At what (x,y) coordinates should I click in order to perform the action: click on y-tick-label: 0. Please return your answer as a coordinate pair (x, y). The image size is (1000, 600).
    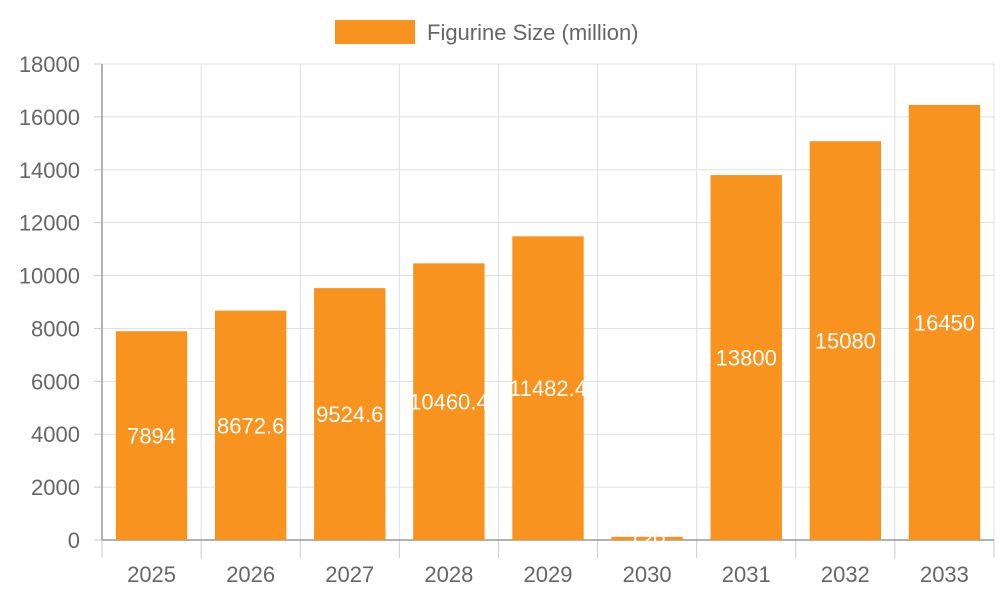
    Looking at the image, I should click on (74, 540).